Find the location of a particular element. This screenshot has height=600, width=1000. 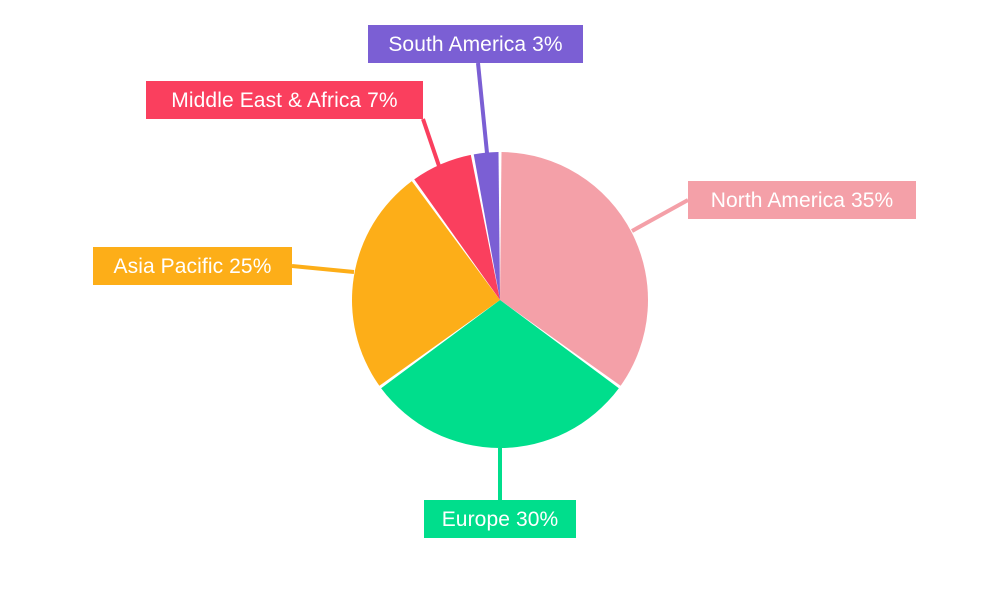

pie-label-text: Europe 30% is located at coordinates (500, 519).